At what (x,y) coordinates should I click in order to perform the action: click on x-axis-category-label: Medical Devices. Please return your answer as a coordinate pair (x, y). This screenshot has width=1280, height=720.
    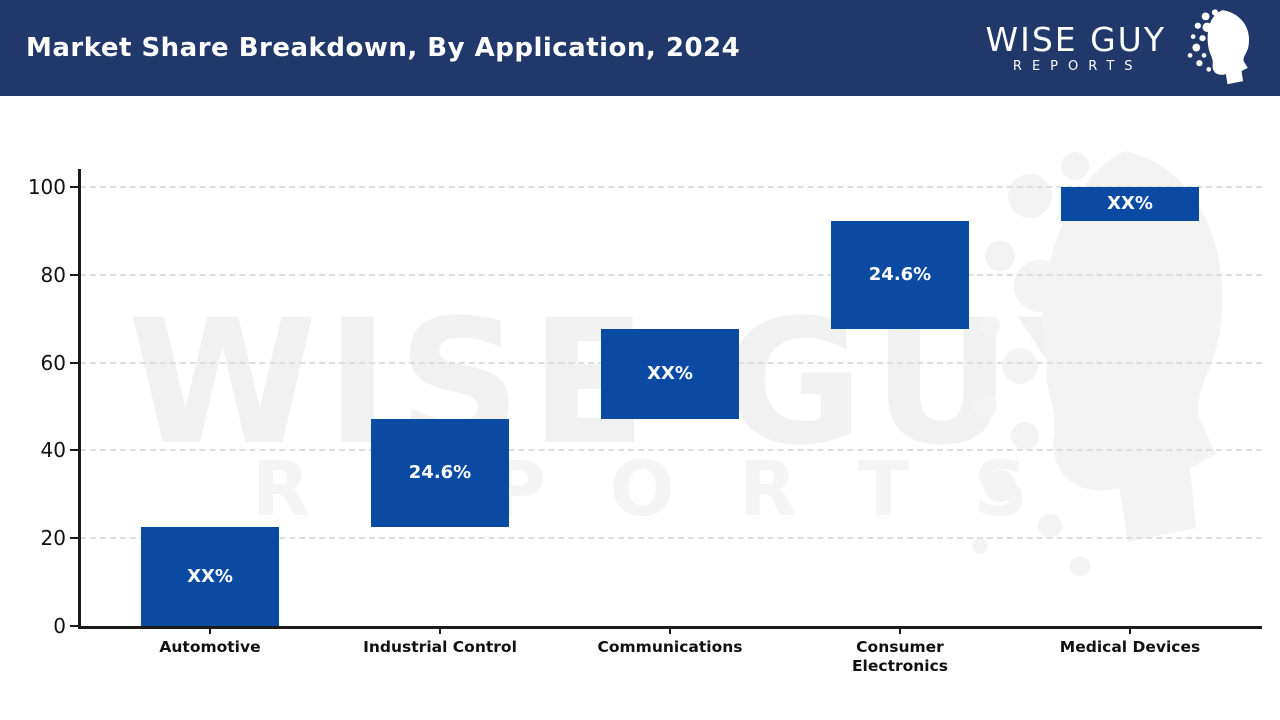
    Looking at the image, I should click on (1130, 647).